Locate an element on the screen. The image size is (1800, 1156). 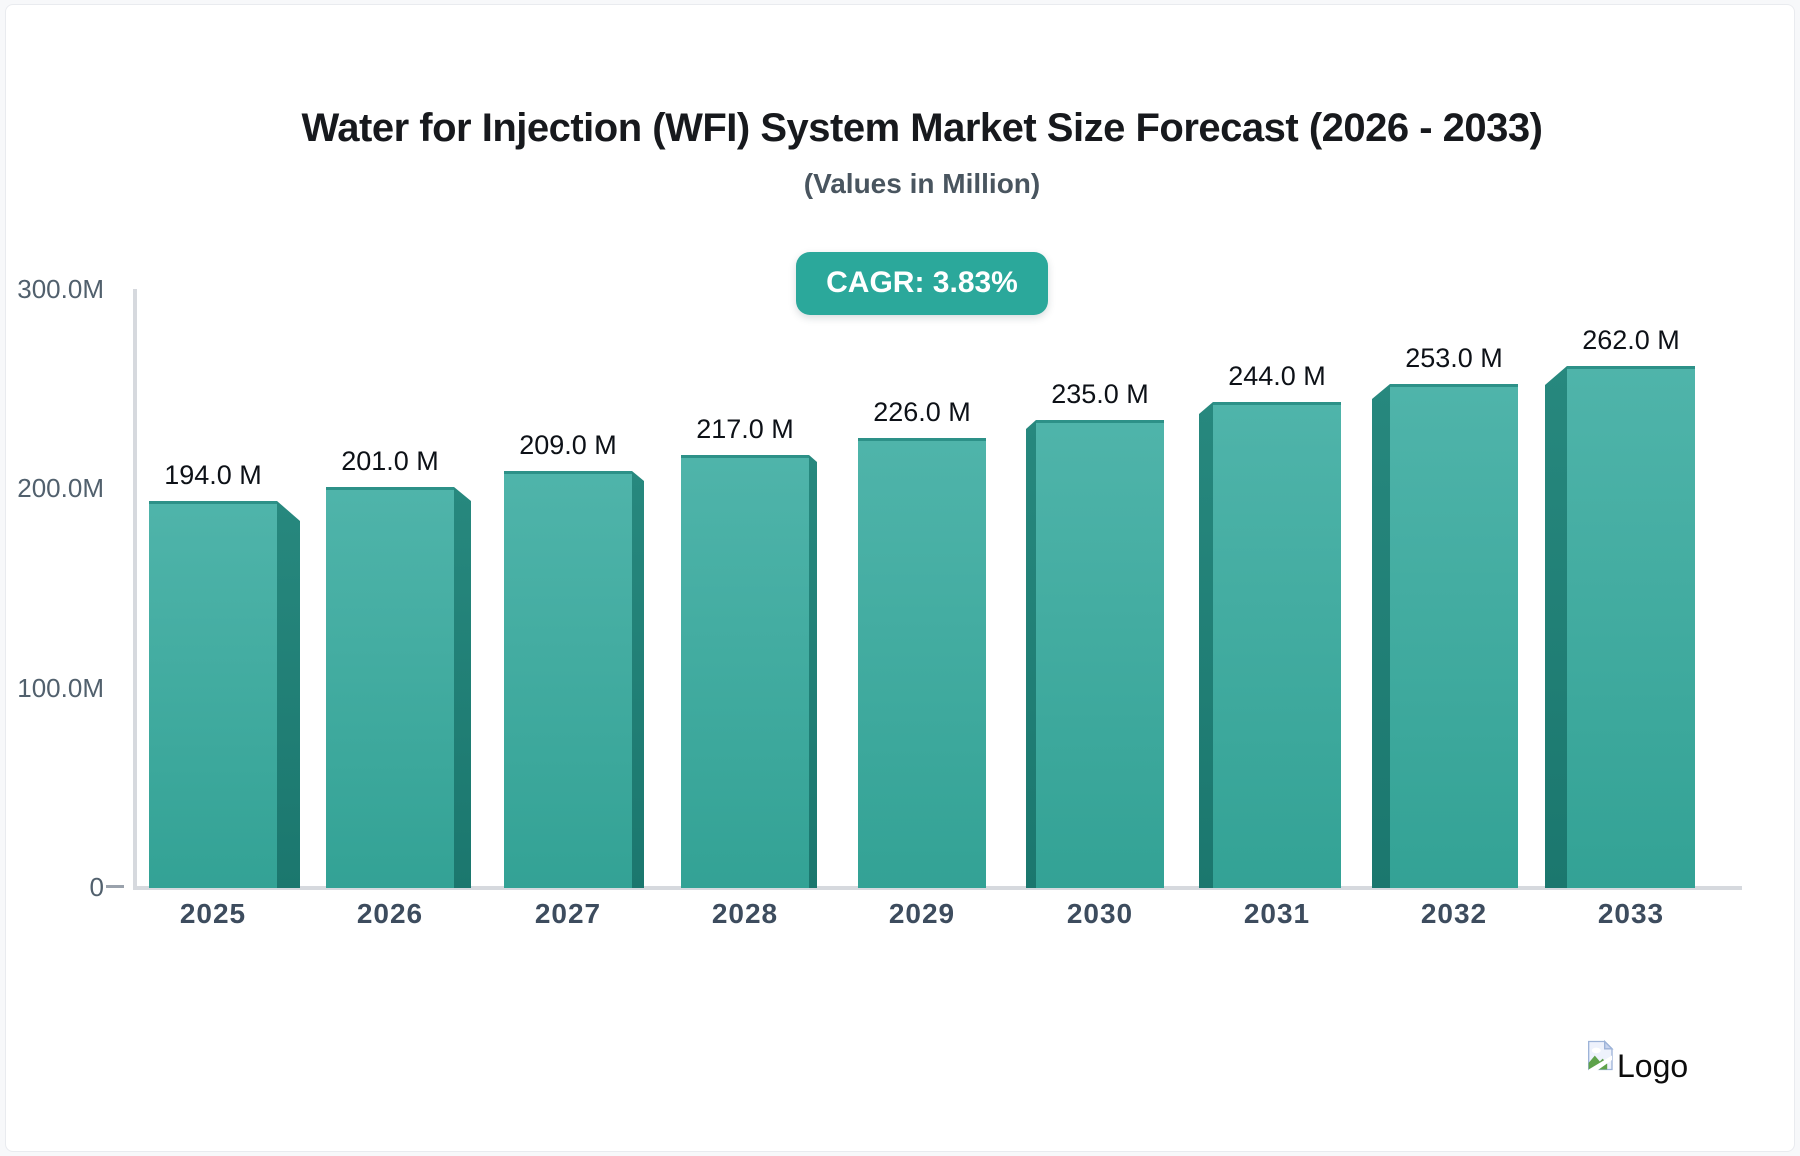
bar-2031 is located at coordinates (1277, 645).